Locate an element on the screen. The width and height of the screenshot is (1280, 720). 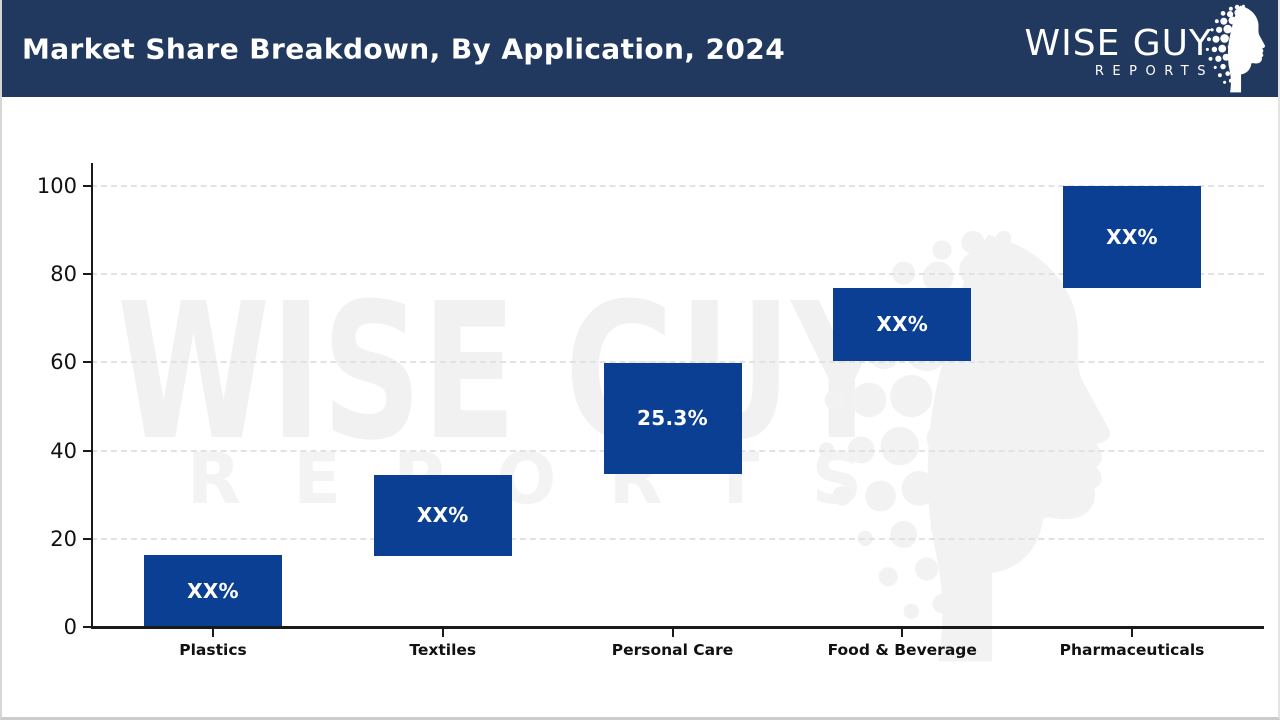
y-tick-label-40: 40 is located at coordinates (63, 450).